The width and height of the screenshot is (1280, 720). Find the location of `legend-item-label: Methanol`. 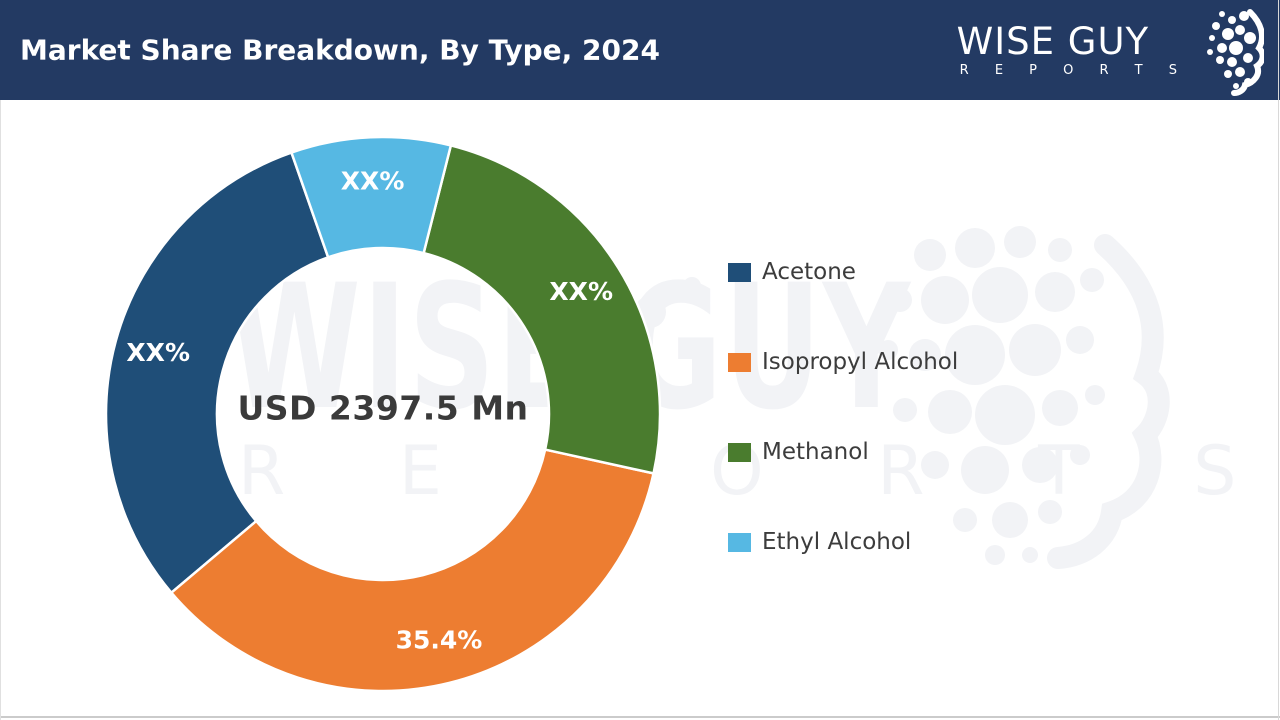

legend-item-label: Methanol is located at coordinates (815, 452).